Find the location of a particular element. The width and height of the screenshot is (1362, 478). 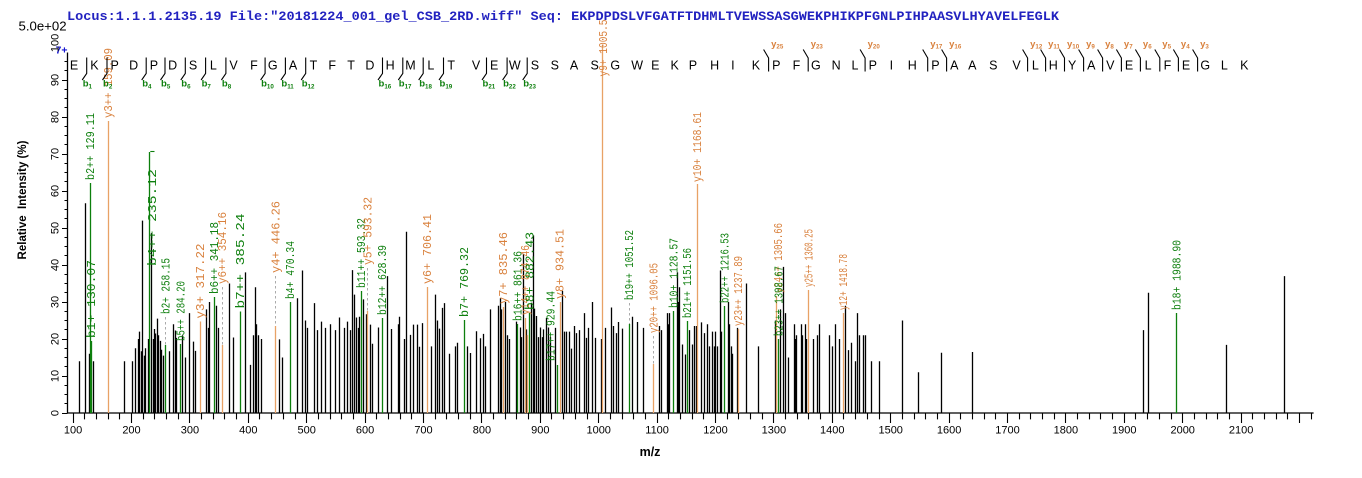

svg-text: 1200 is located at coordinates (715, 431).